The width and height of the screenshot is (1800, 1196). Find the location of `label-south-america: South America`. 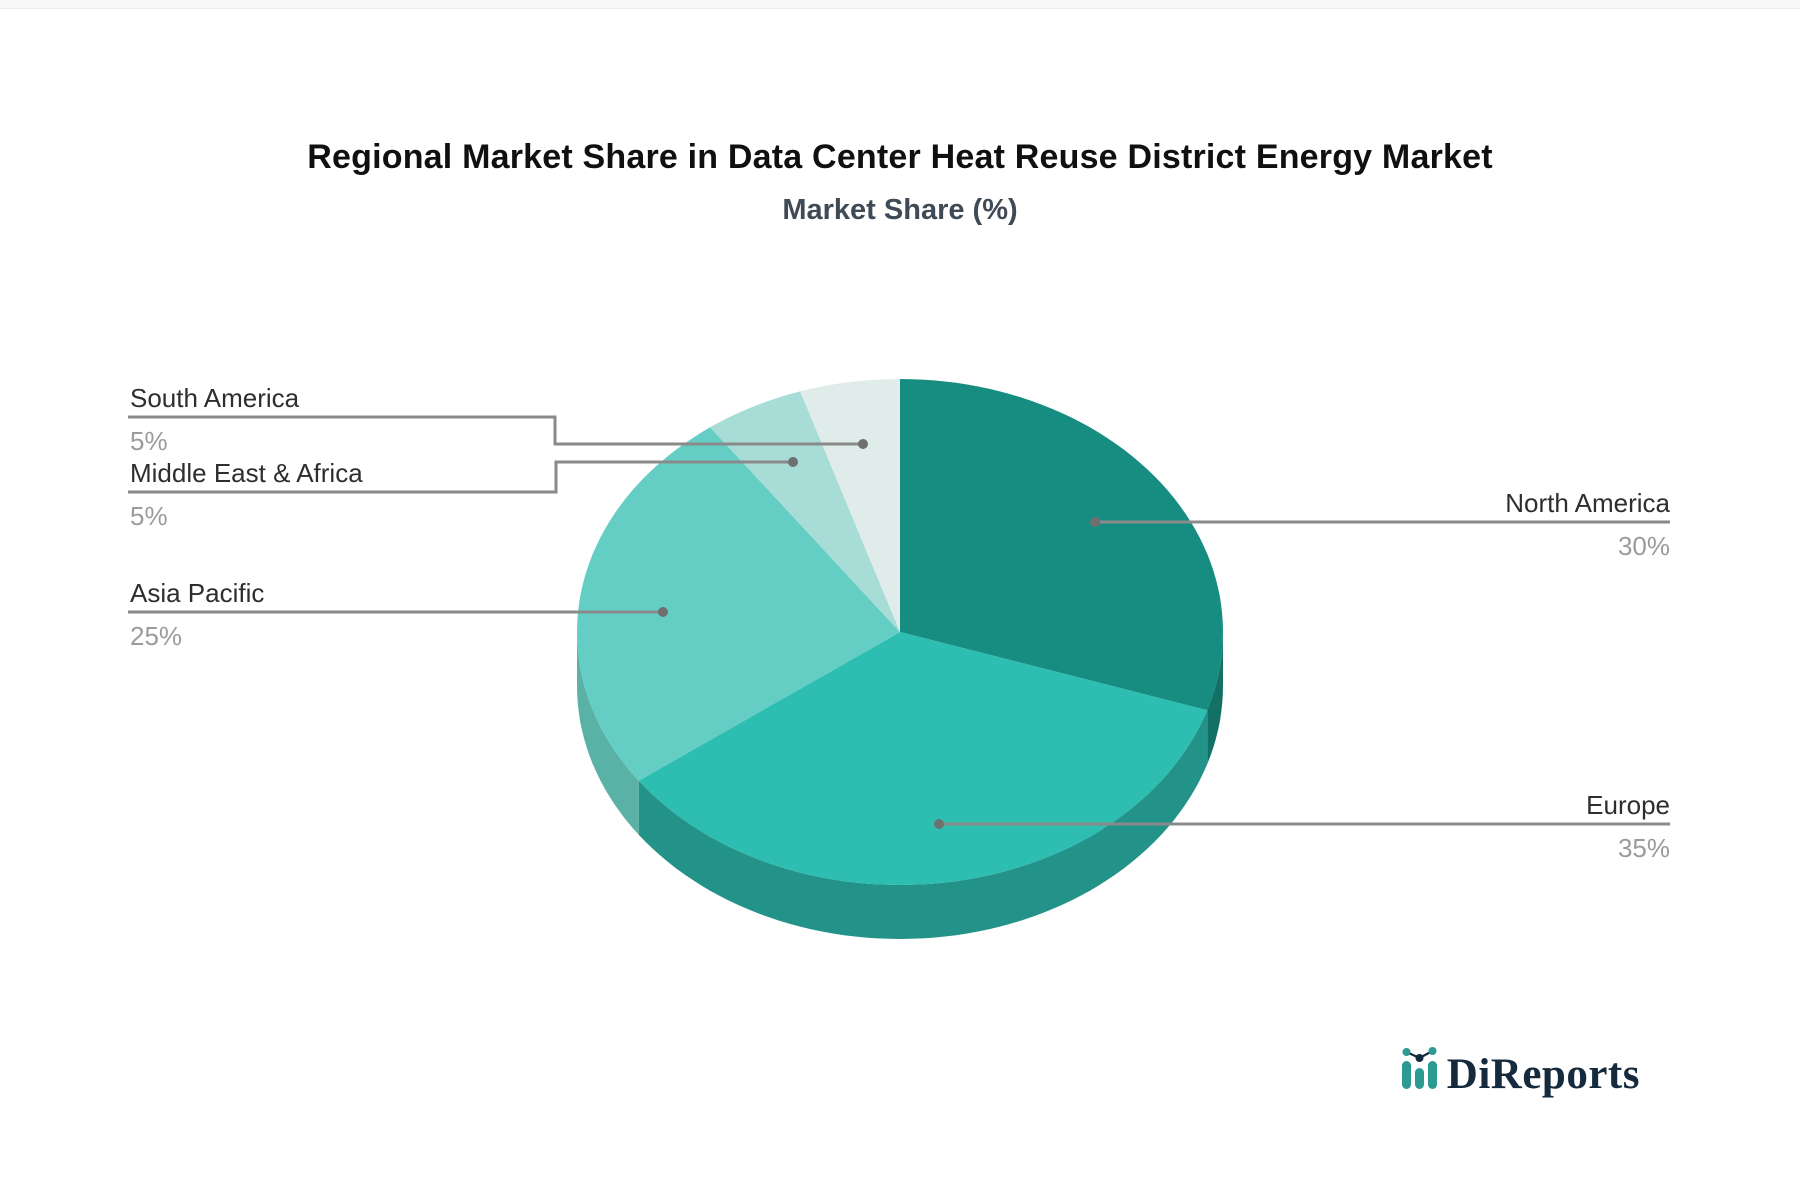

label-south-america: South America is located at coordinates (215, 398).